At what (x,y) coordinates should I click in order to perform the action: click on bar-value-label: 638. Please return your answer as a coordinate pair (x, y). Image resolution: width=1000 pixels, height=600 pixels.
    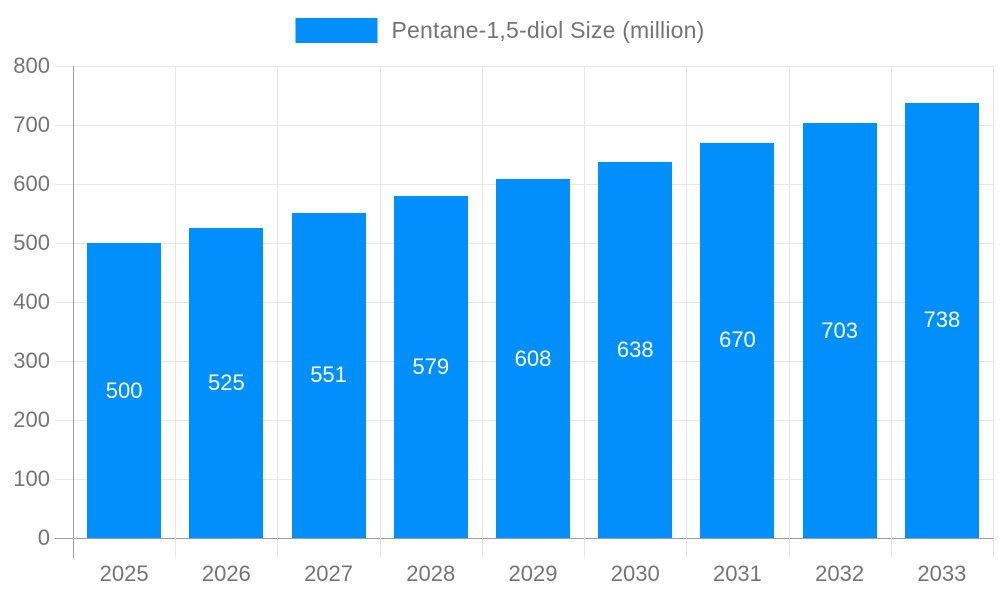
    Looking at the image, I should click on (635, 349).